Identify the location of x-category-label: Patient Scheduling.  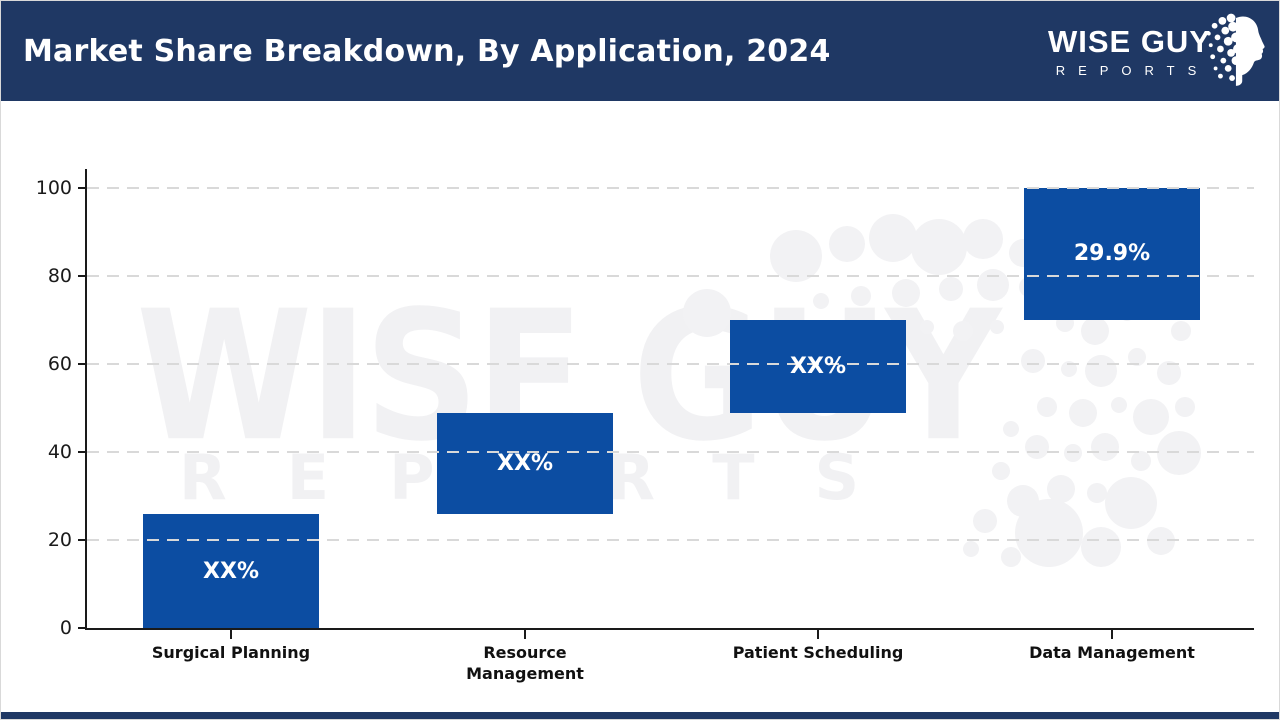
(818, 652).